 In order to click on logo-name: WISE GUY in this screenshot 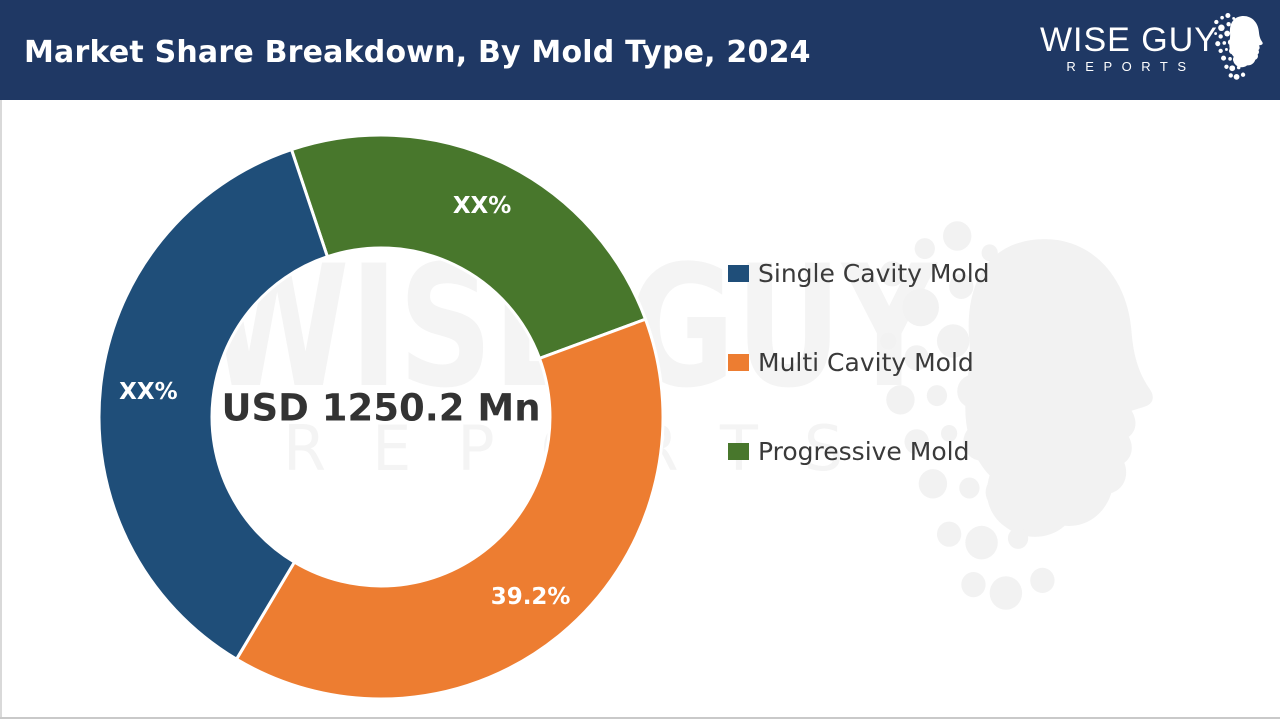, I will do `click(1128, 39)`.